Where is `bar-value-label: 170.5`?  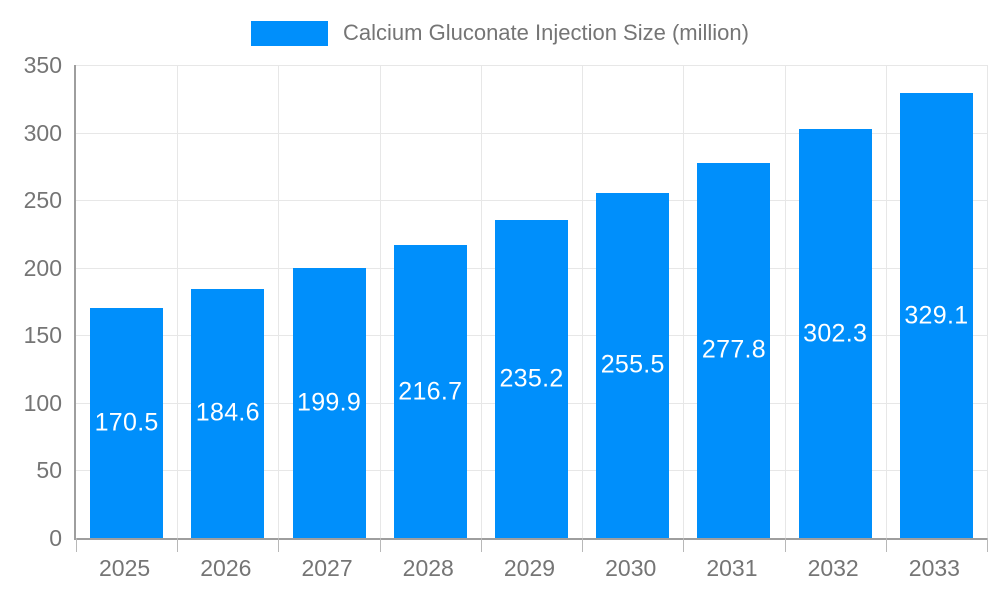
bar-value-label: 170.5 is located at coordinates (126, 422).